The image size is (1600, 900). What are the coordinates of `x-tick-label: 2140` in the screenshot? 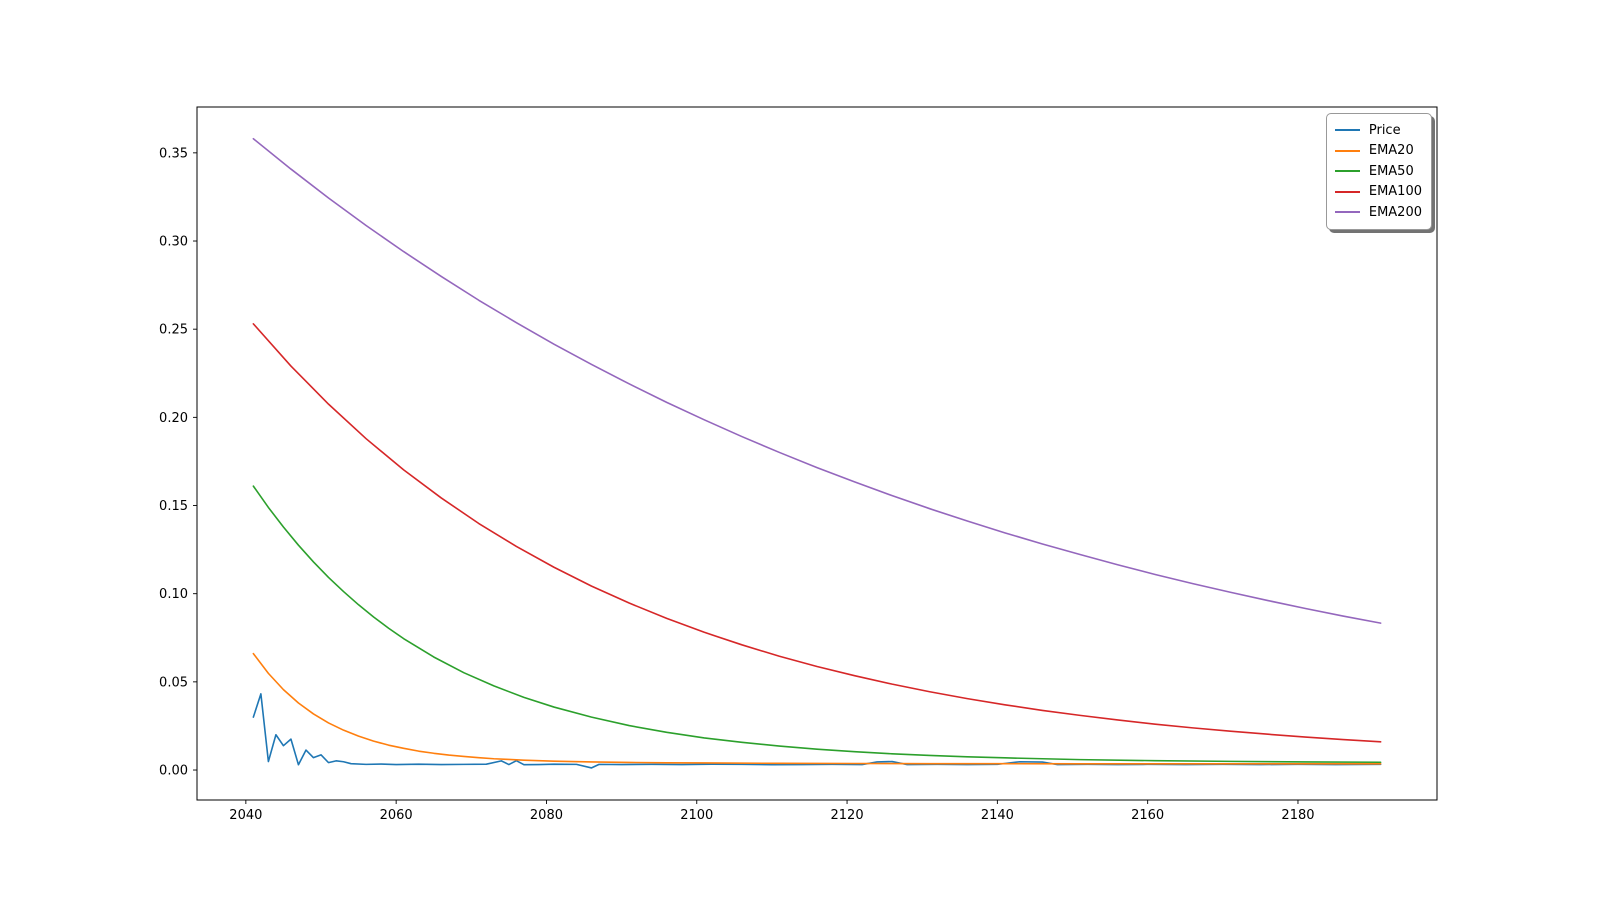 It's located at (997, 815).